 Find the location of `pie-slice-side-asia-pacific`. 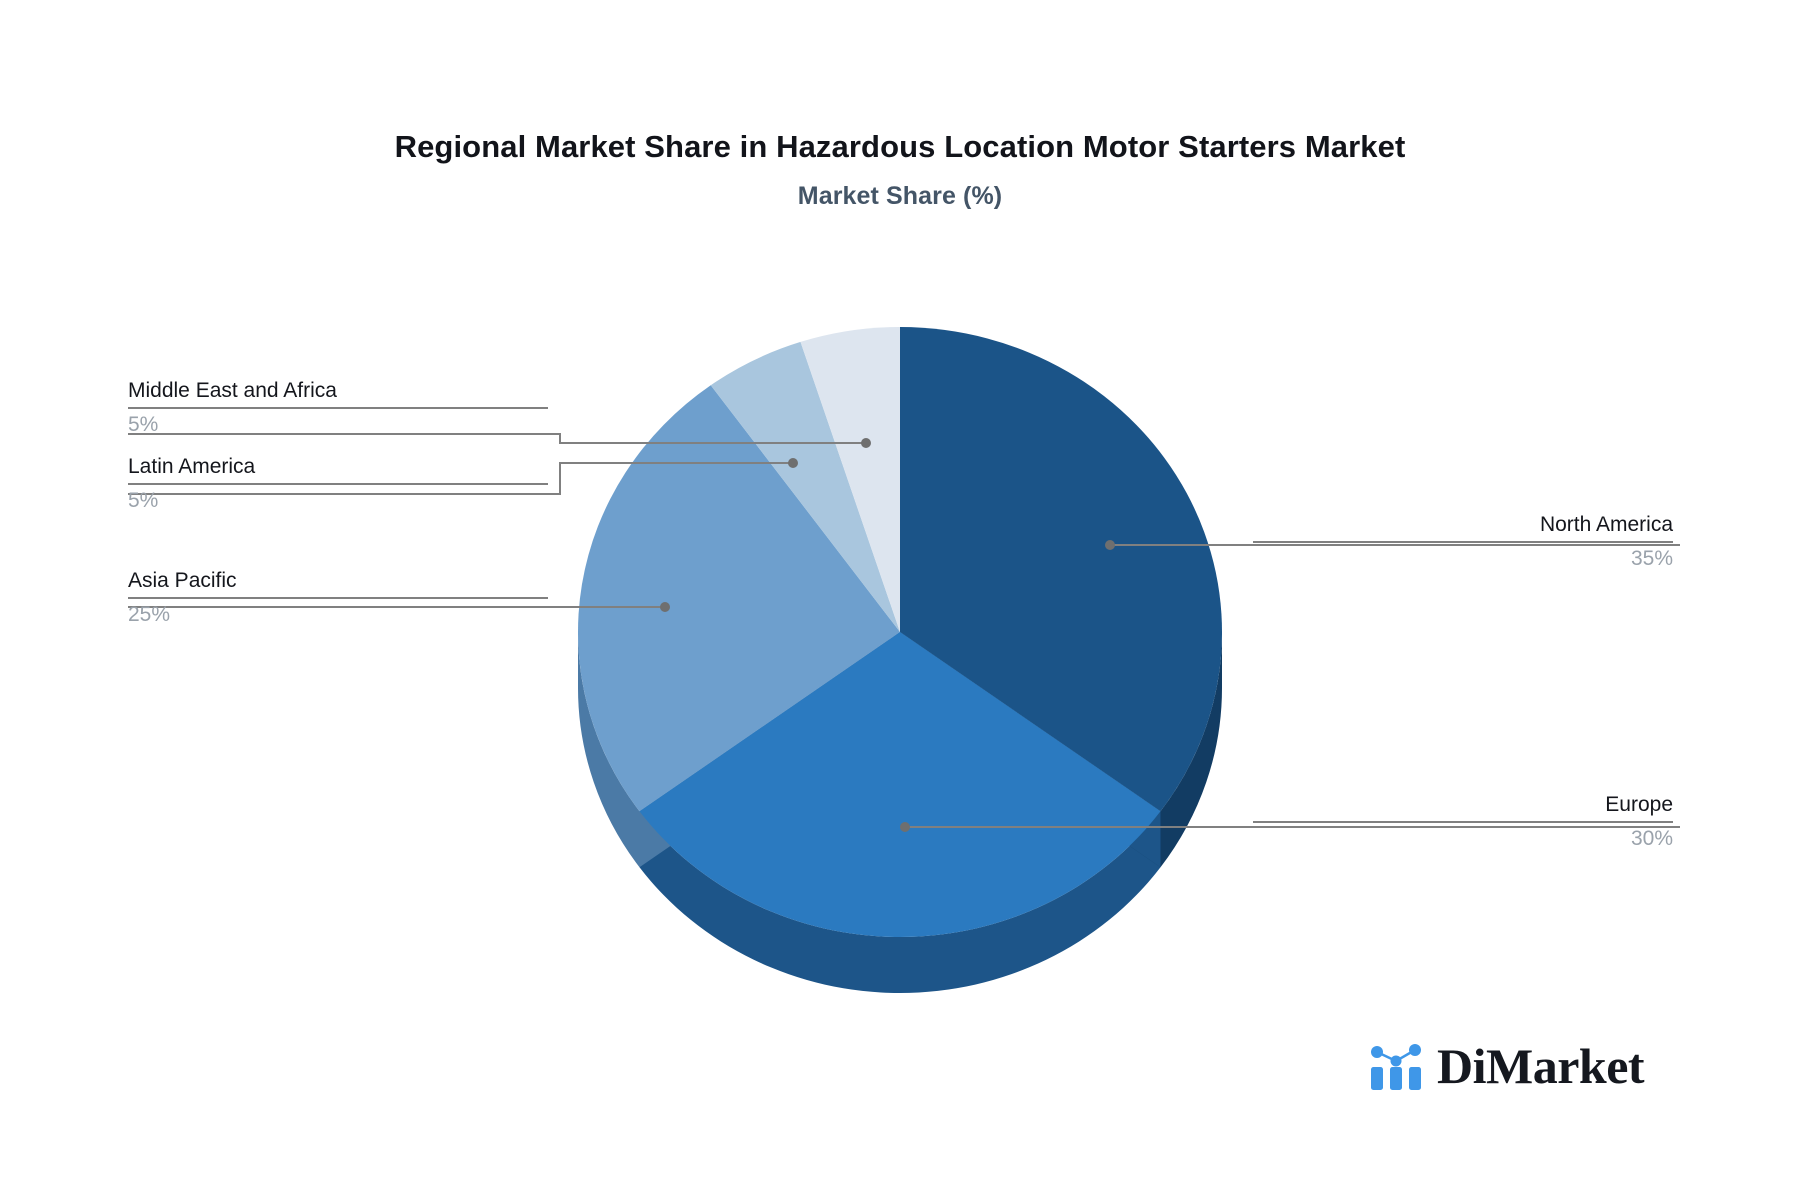

pie-slice-side-asia-pacific is located at coordinates (609, 750).